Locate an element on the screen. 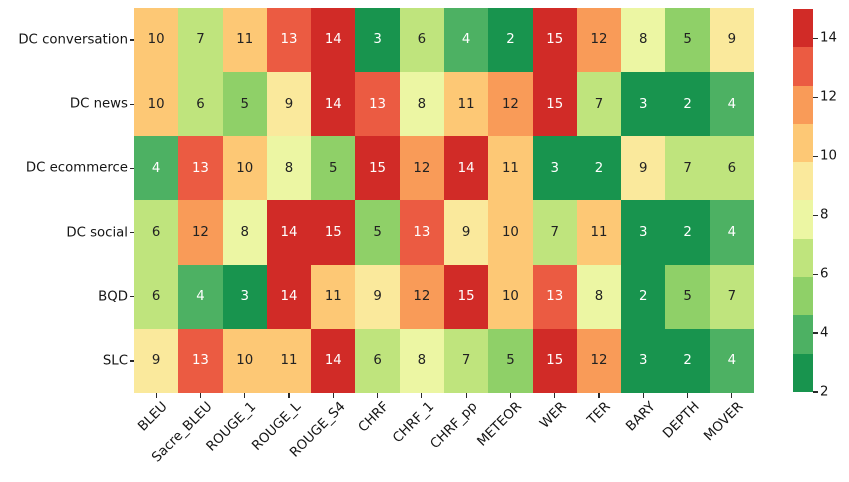 The width and height of the screenshot is (849, 482). x-tick-label: DEPTH is located at coordinates (681, 420).